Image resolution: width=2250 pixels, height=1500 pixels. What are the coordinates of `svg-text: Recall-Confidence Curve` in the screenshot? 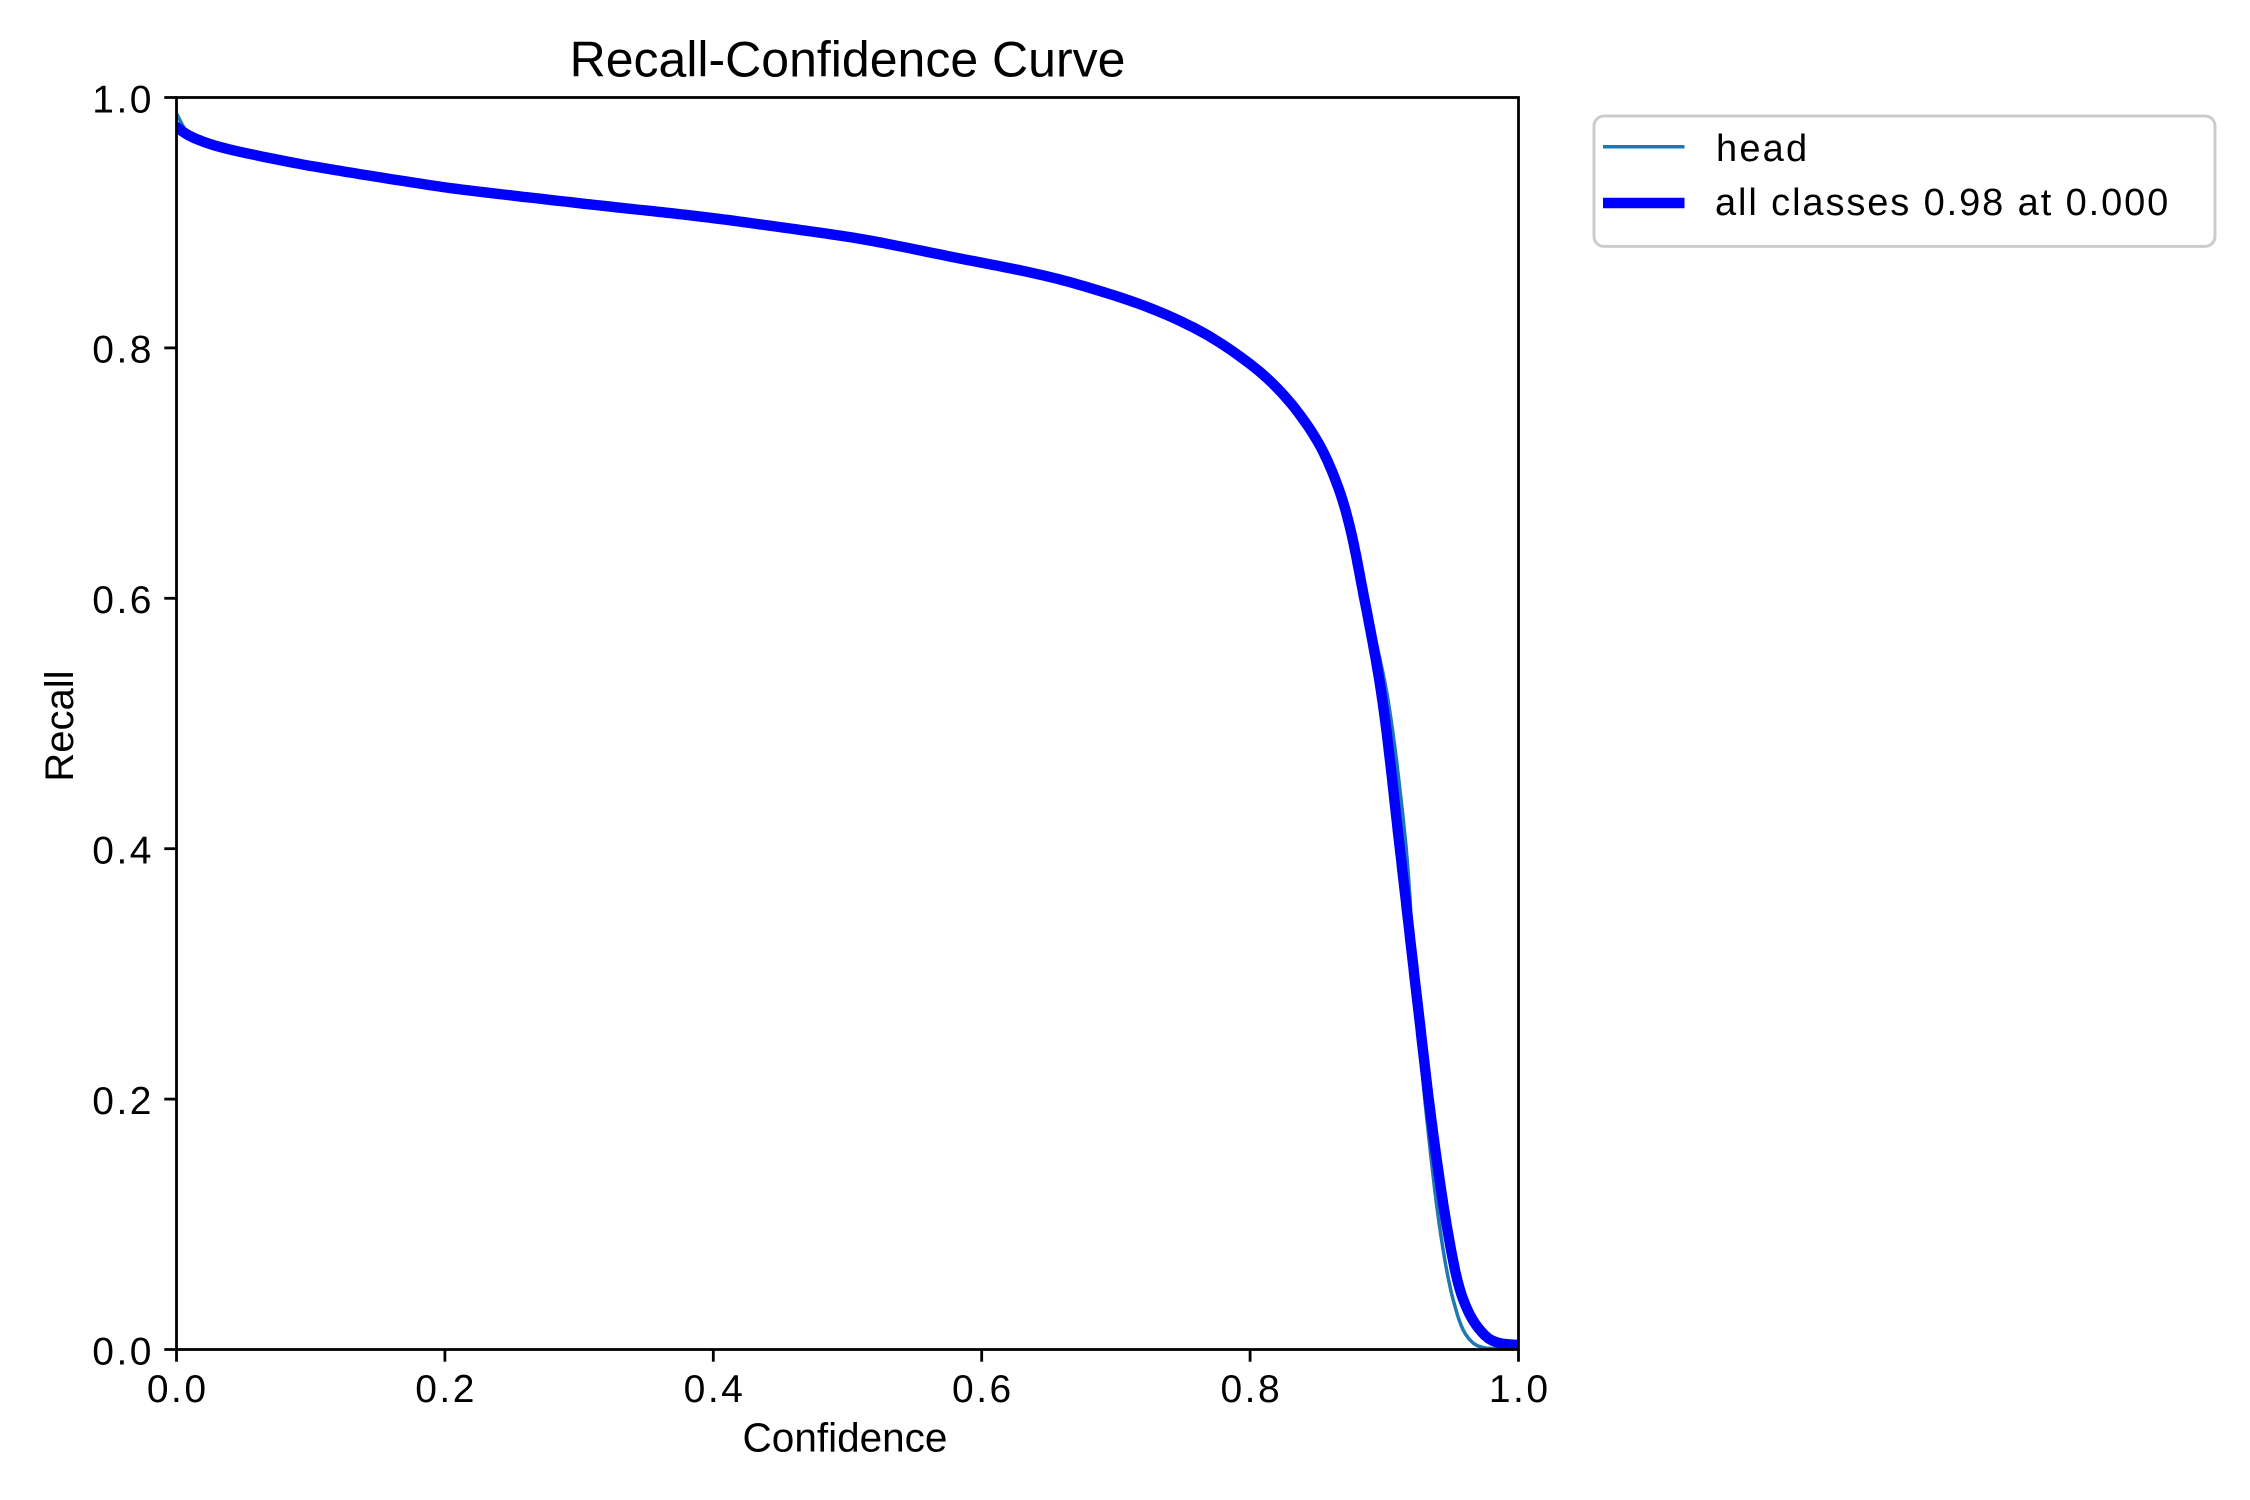 It's located at (848, 60).